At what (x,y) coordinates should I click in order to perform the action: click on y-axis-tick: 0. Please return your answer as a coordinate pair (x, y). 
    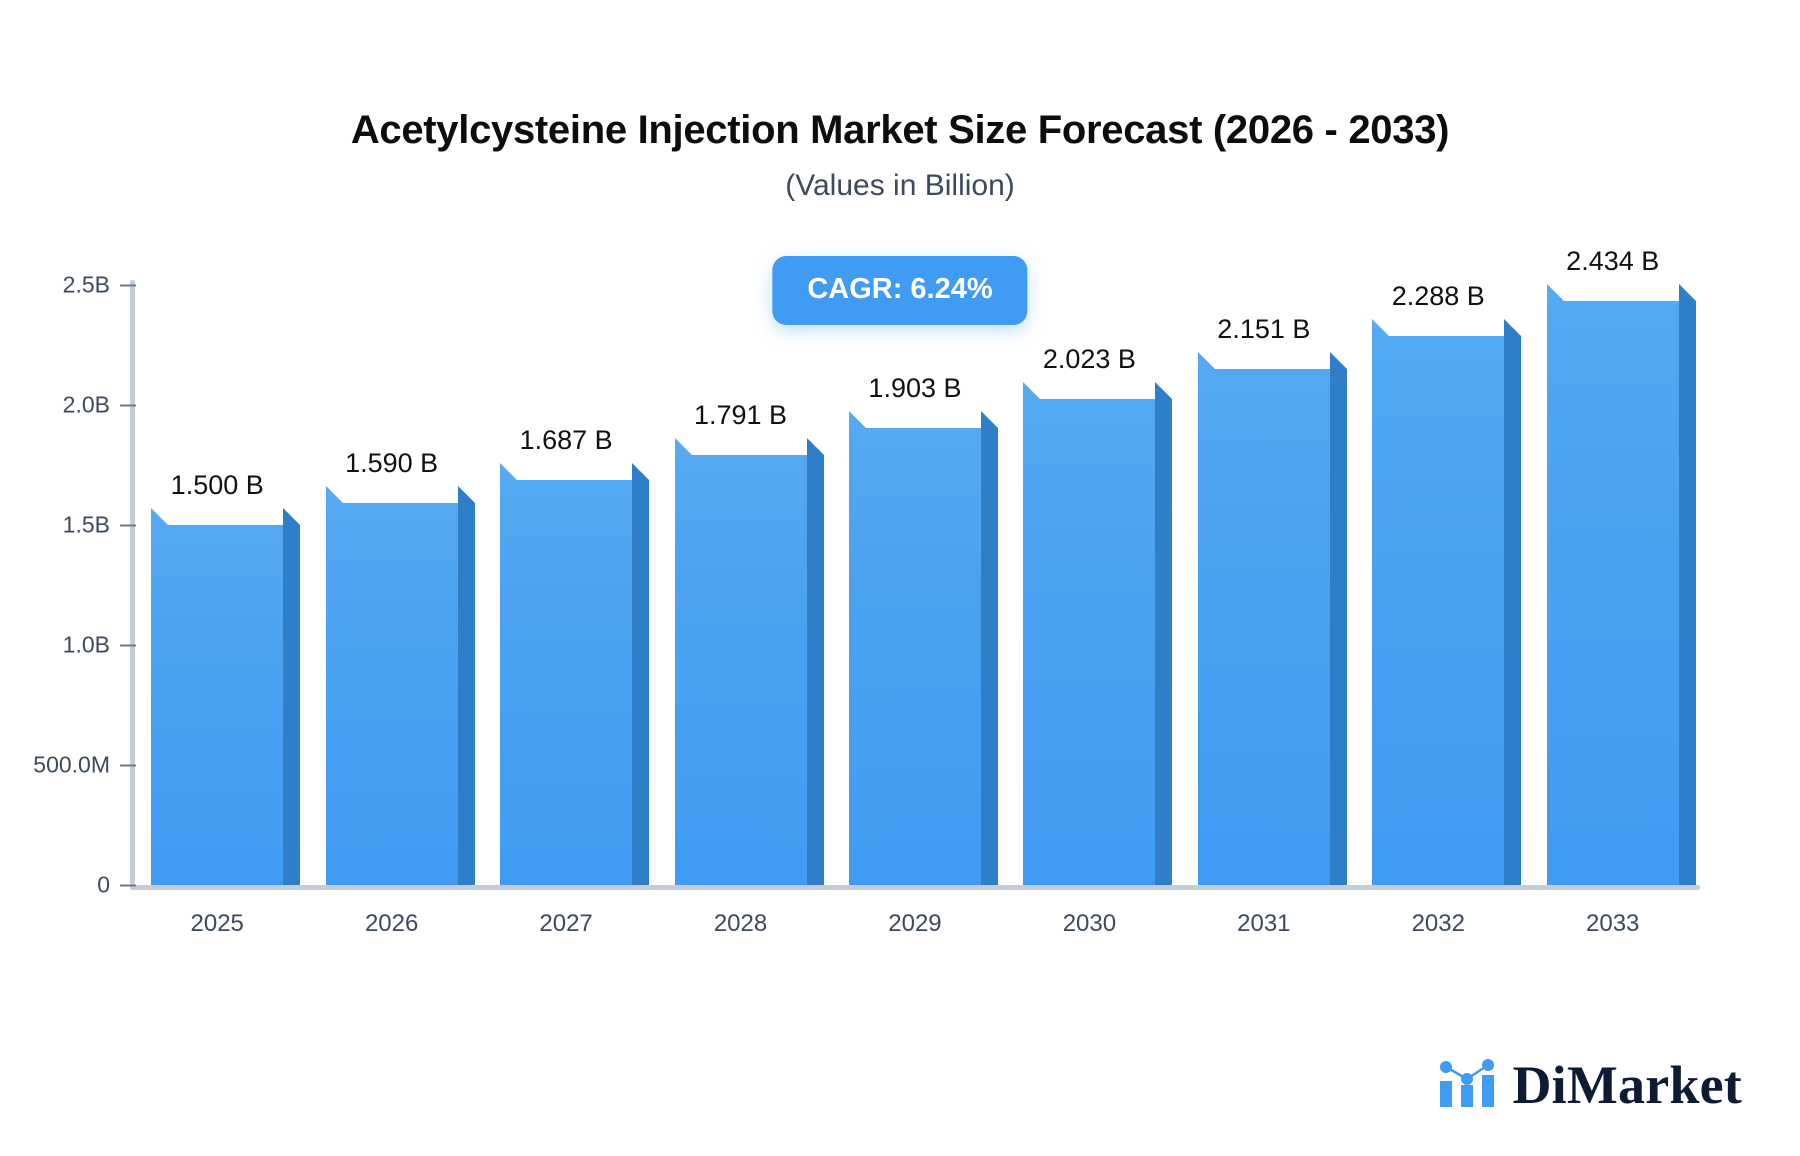
    Looking at the image, I should click on (68, 885).